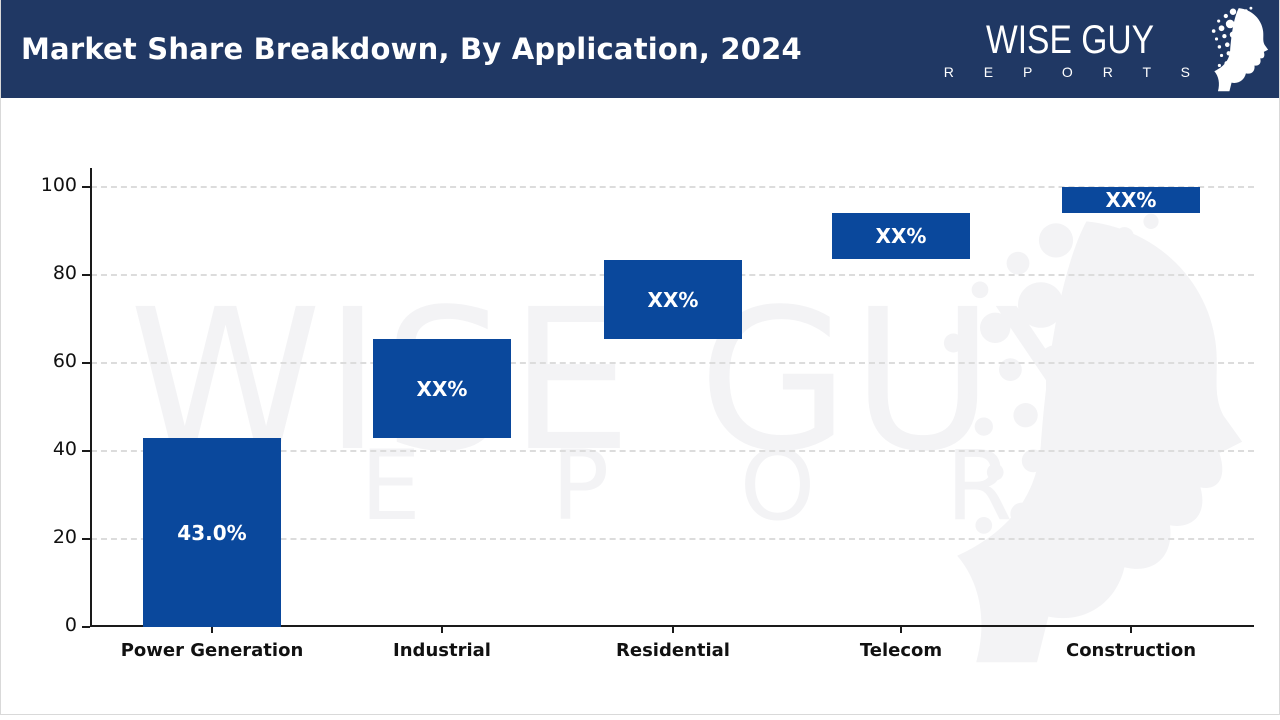 The image size is (1280, 720). What do you see at coordinates (1073, 71) in the screenshot?
I see `logo-subtext: R E P O R T S` at bounding box center [1073, 71].